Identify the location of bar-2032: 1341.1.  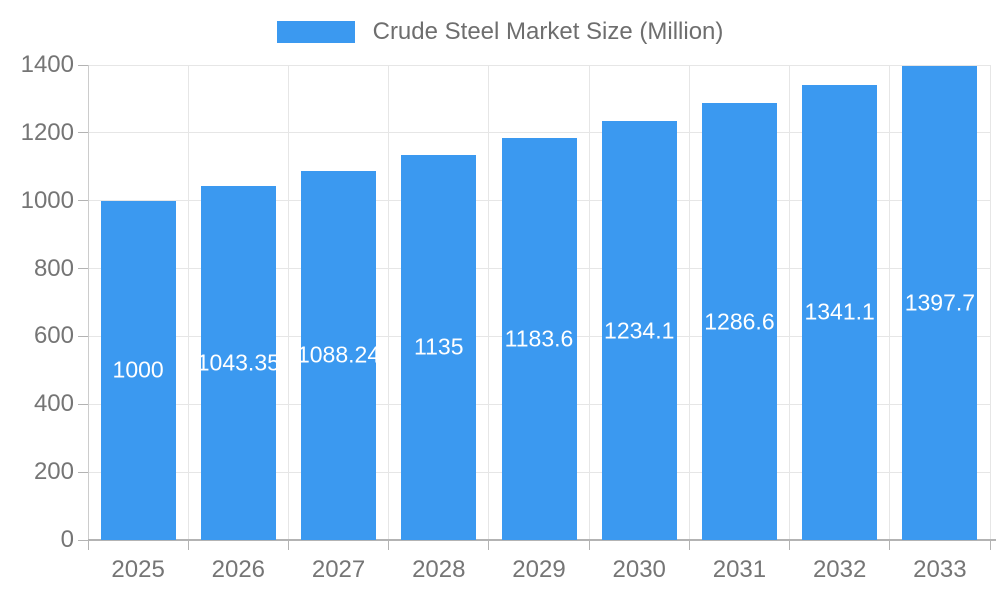
(840, 312).